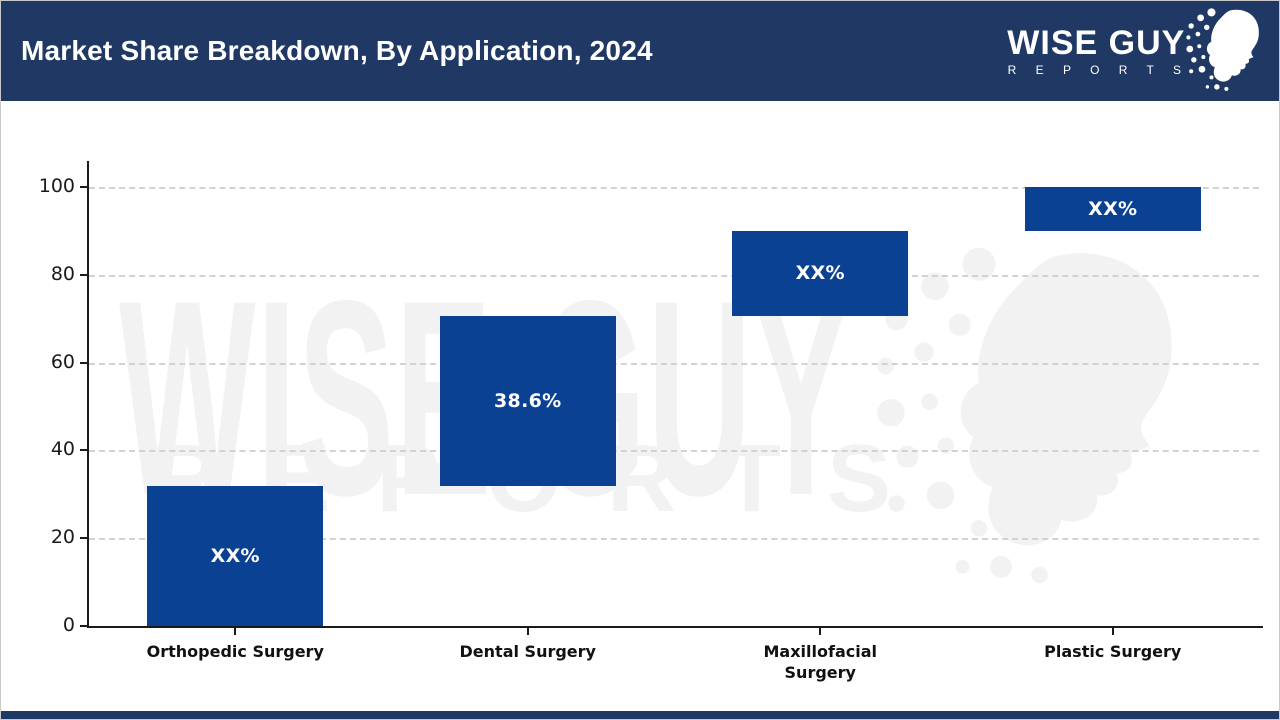 Image resolution: width=1280 pixels, height=720 pixels. I want to click on y-tick-label: 80, so click(62, 273).